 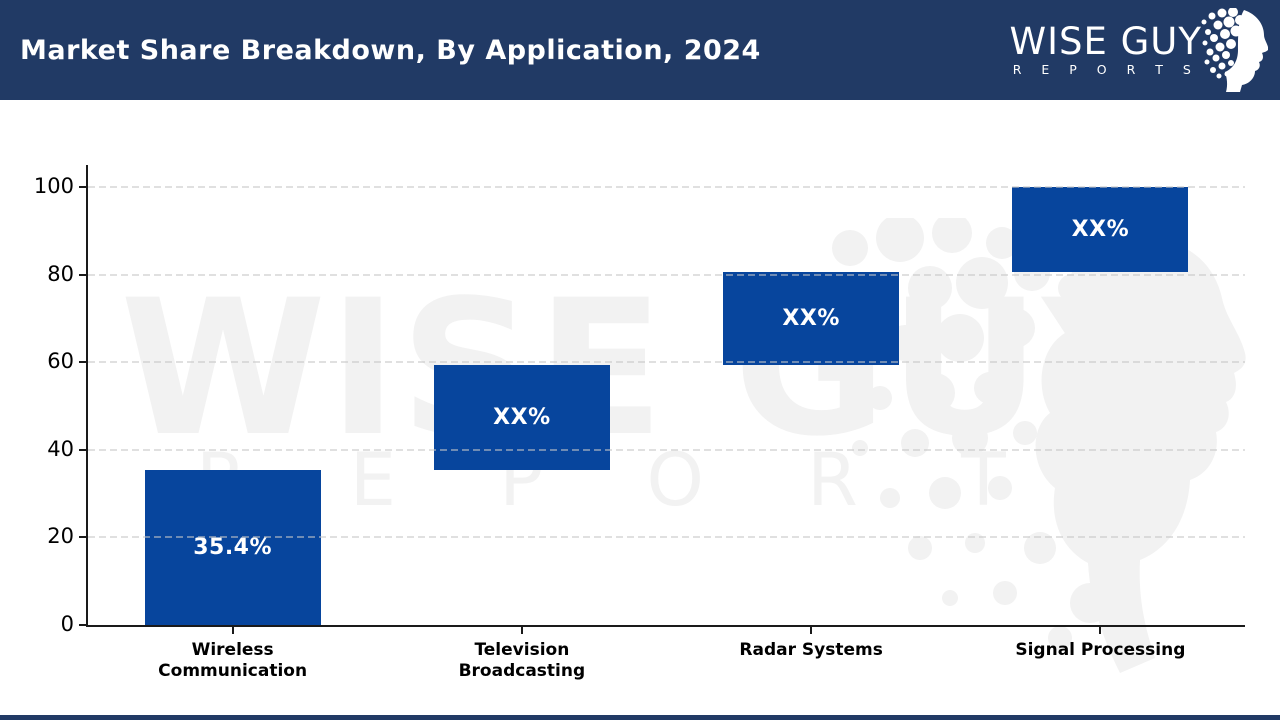 What do you see at coordinates (67, 624) in the screenshot?
I see `y-tick-label: 0` at bounding box center [67, 624].